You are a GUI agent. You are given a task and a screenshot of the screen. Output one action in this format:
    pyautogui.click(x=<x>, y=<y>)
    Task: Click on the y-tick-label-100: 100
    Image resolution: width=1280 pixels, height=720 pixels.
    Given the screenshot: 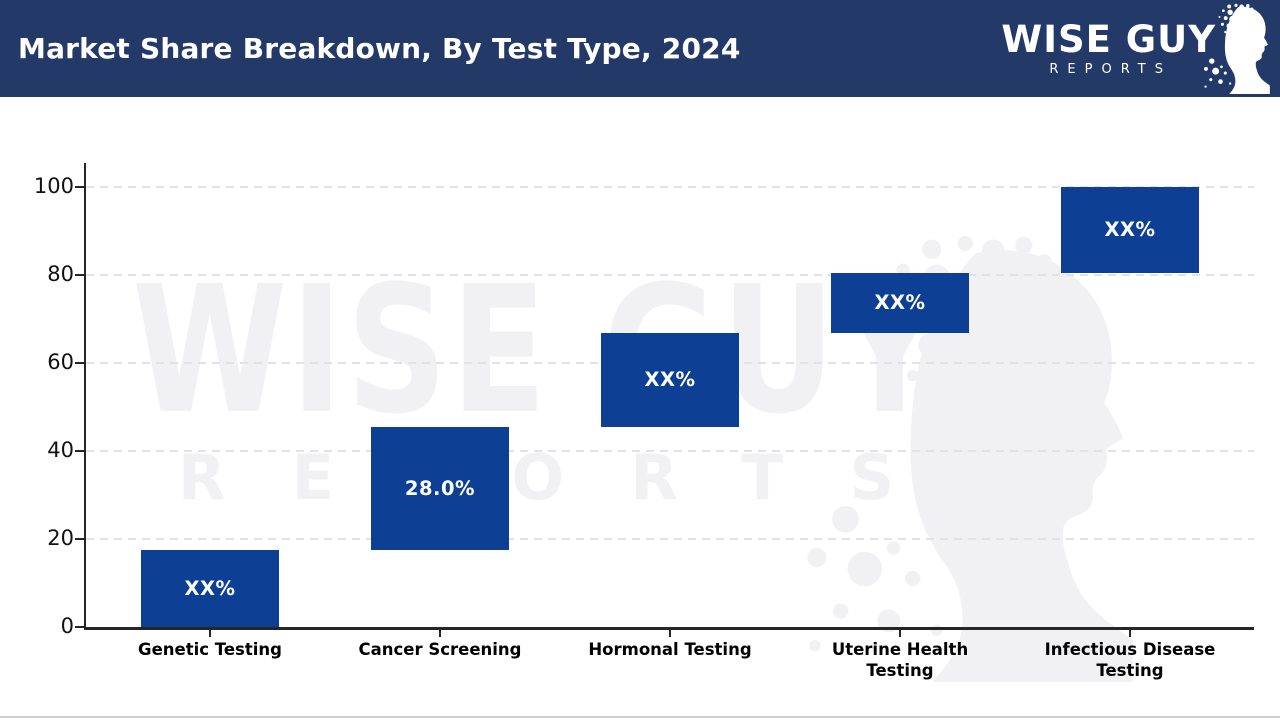 What is the action you would take?
    pyautogui.click(x=53, y=186)
    